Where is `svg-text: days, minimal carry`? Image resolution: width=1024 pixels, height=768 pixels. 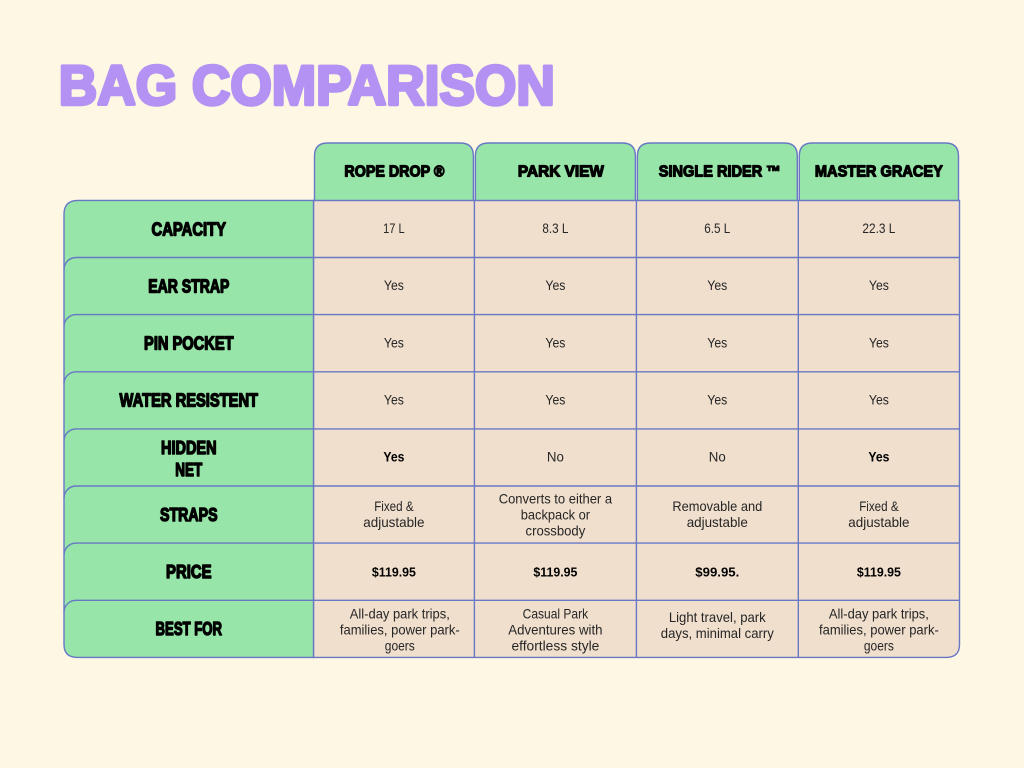 svg-text: days, minimal carry is located at coordinates (717, 633).